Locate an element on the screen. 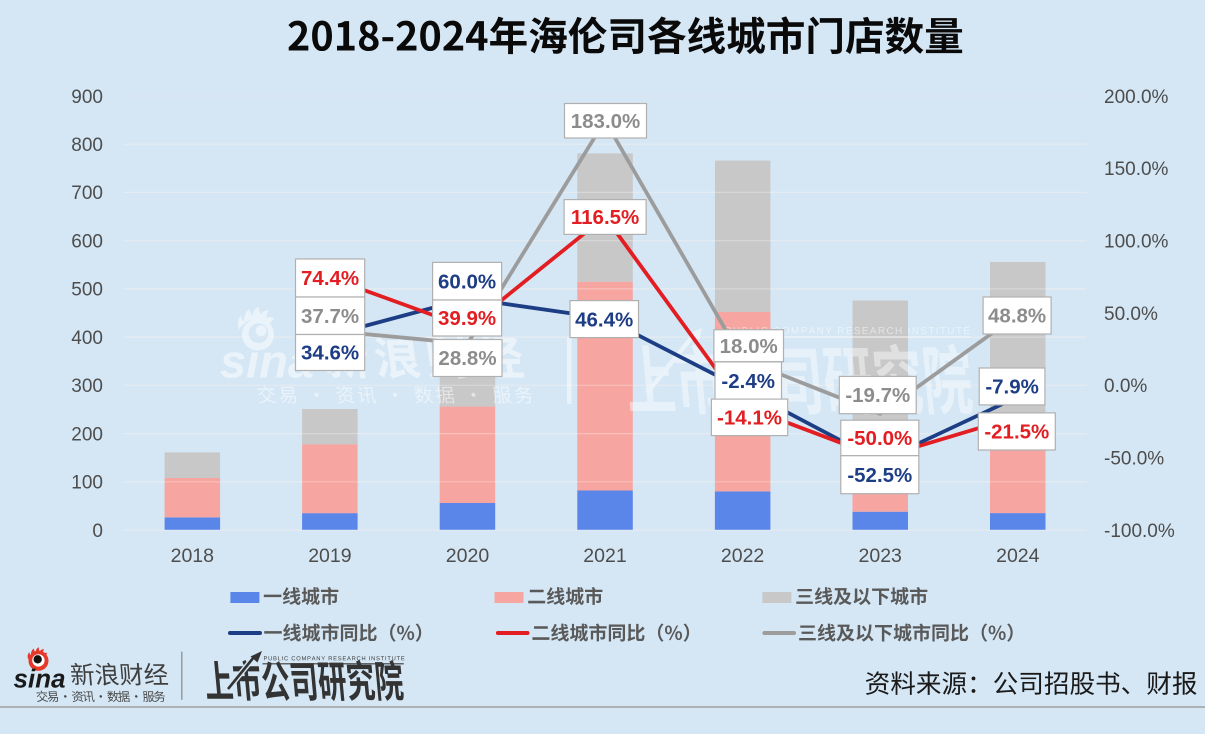 Image resolution: width=1205 pixels, height=734 pixels. svg-text: 48.8% is located at coordinates (1017, 316).